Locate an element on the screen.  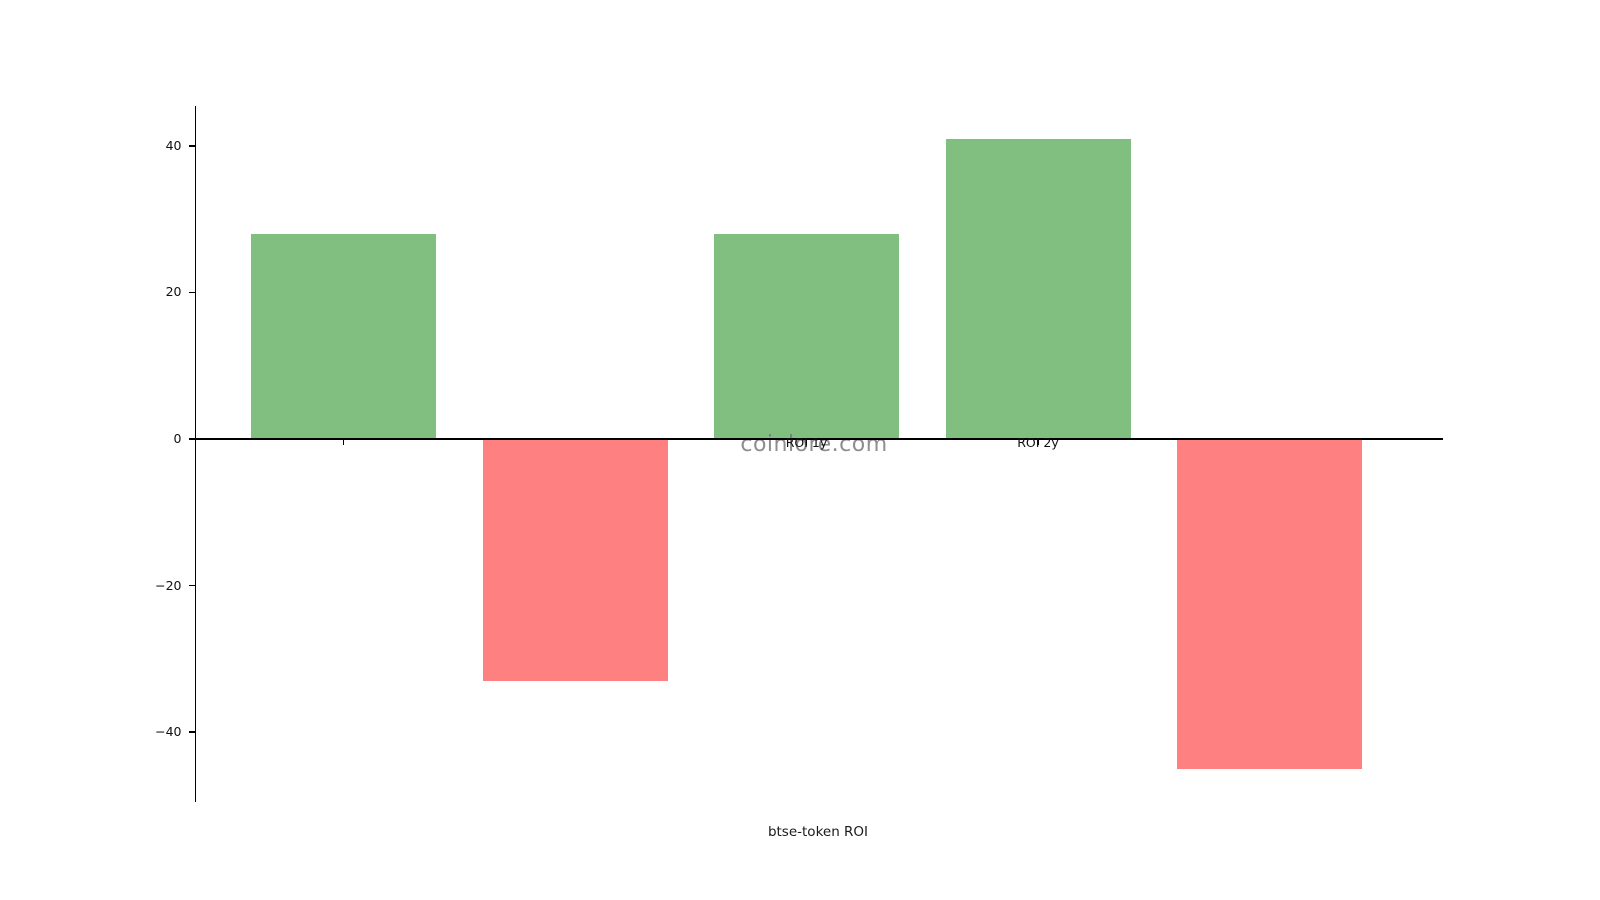
x-tick-label: ROI 1y is located at coordinates (806, 442).